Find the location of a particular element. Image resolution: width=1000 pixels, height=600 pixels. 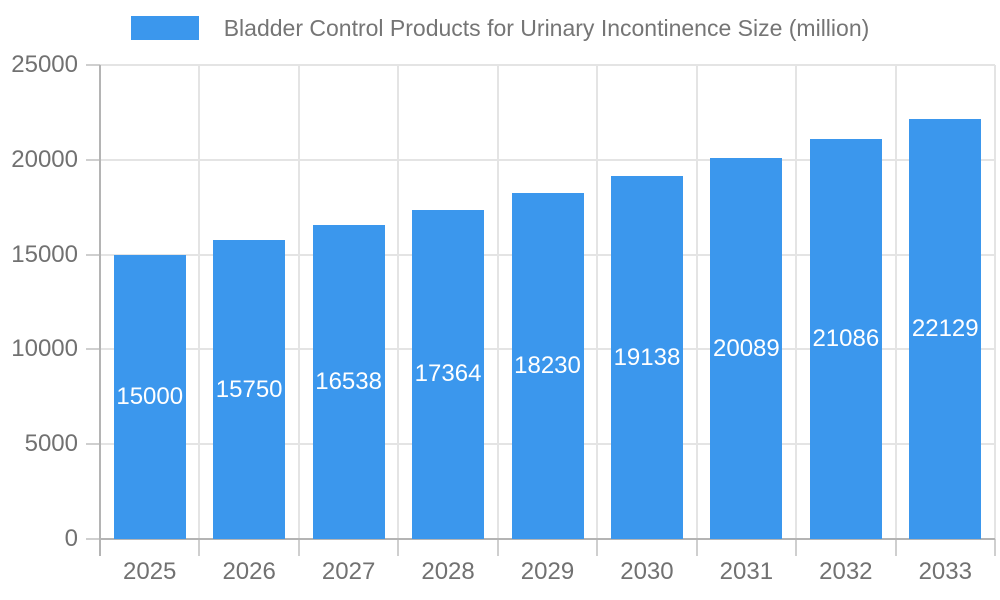

x-axis-label-2028: 2028 is located at coordinates (448, 571).